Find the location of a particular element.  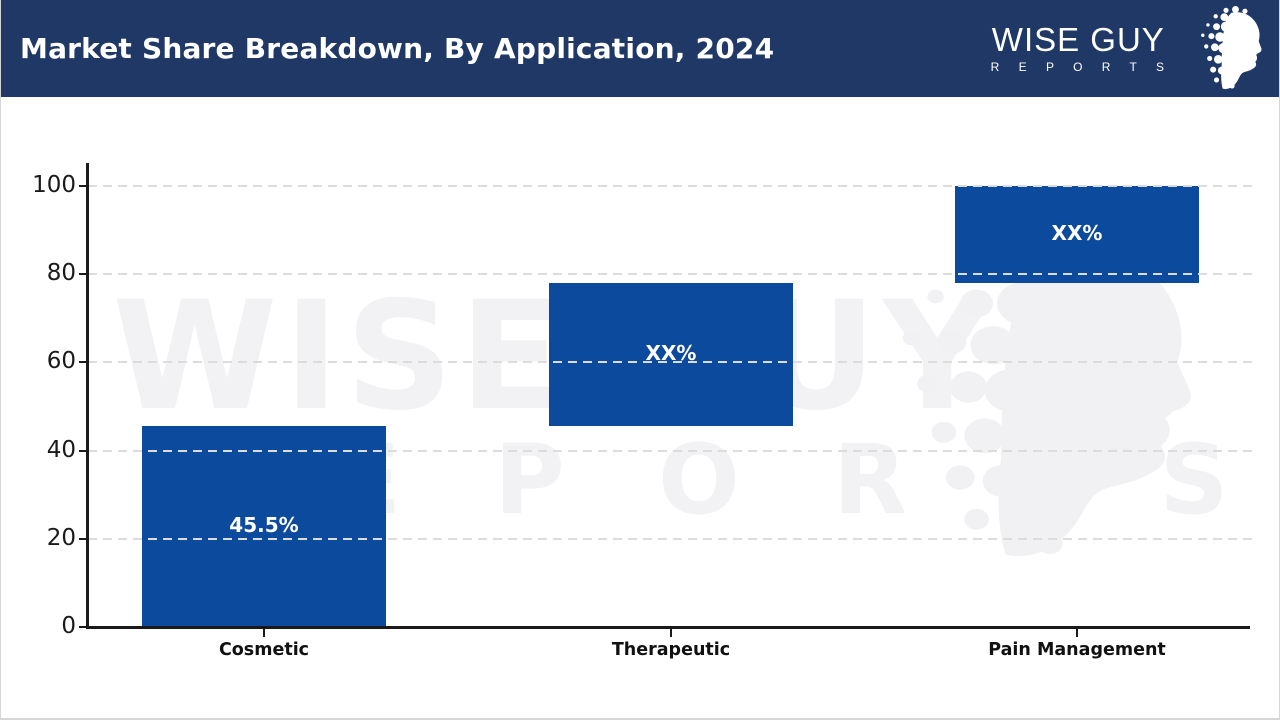

logo-subtitle: R E P O R T S is located at coordinates (1081, 67).